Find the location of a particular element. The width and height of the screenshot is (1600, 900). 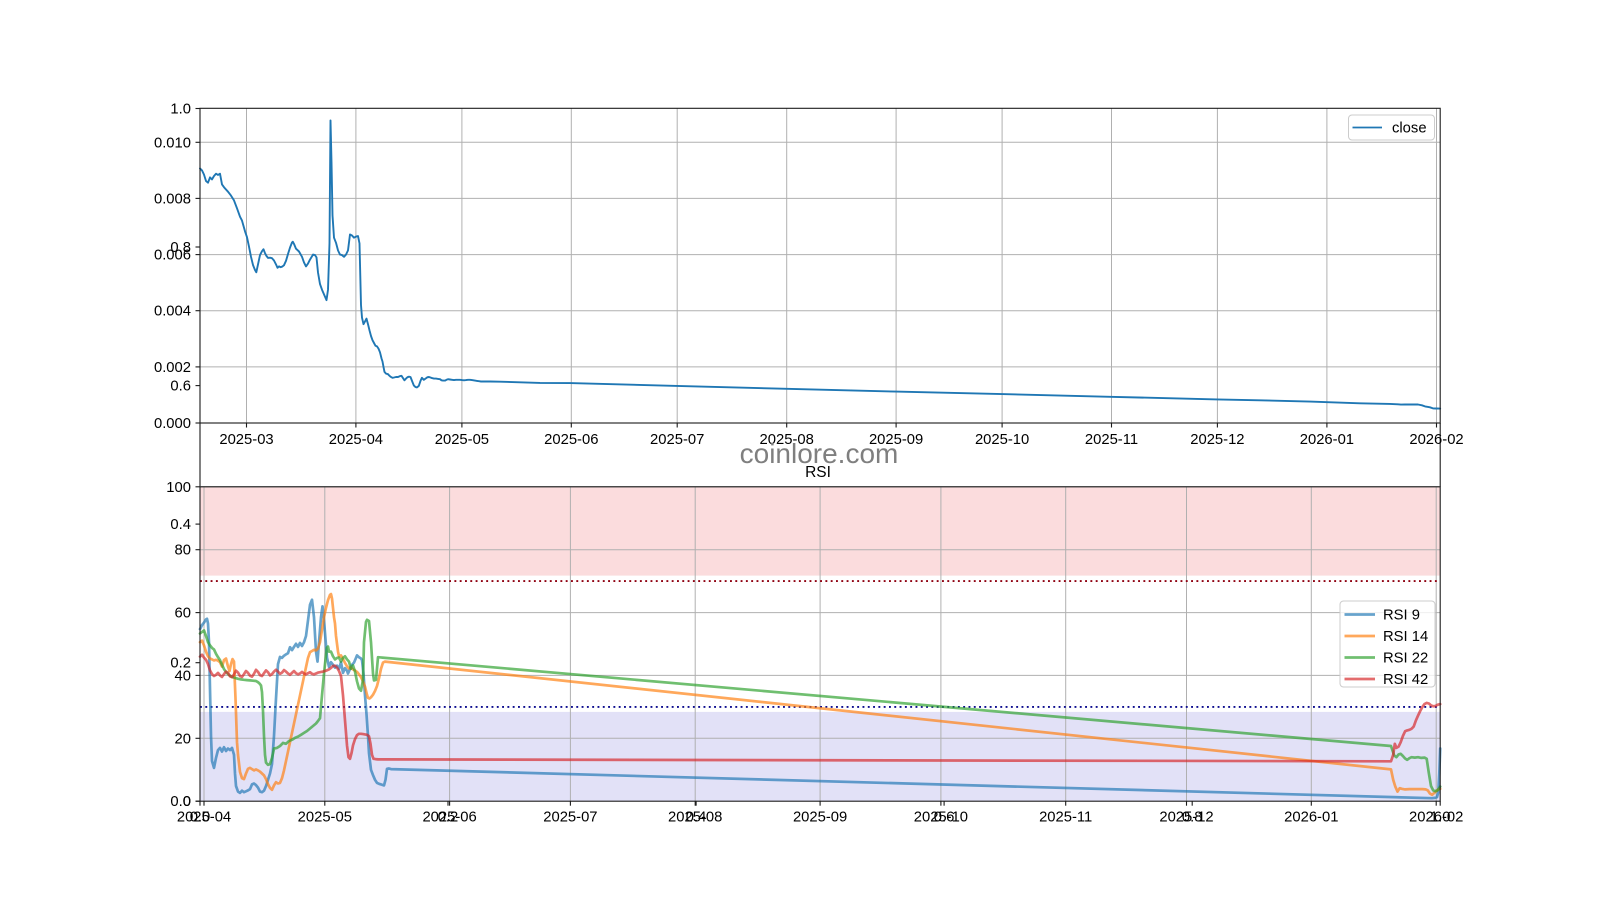

svg-text: coinlore.com is located at coordinates (819, 453).